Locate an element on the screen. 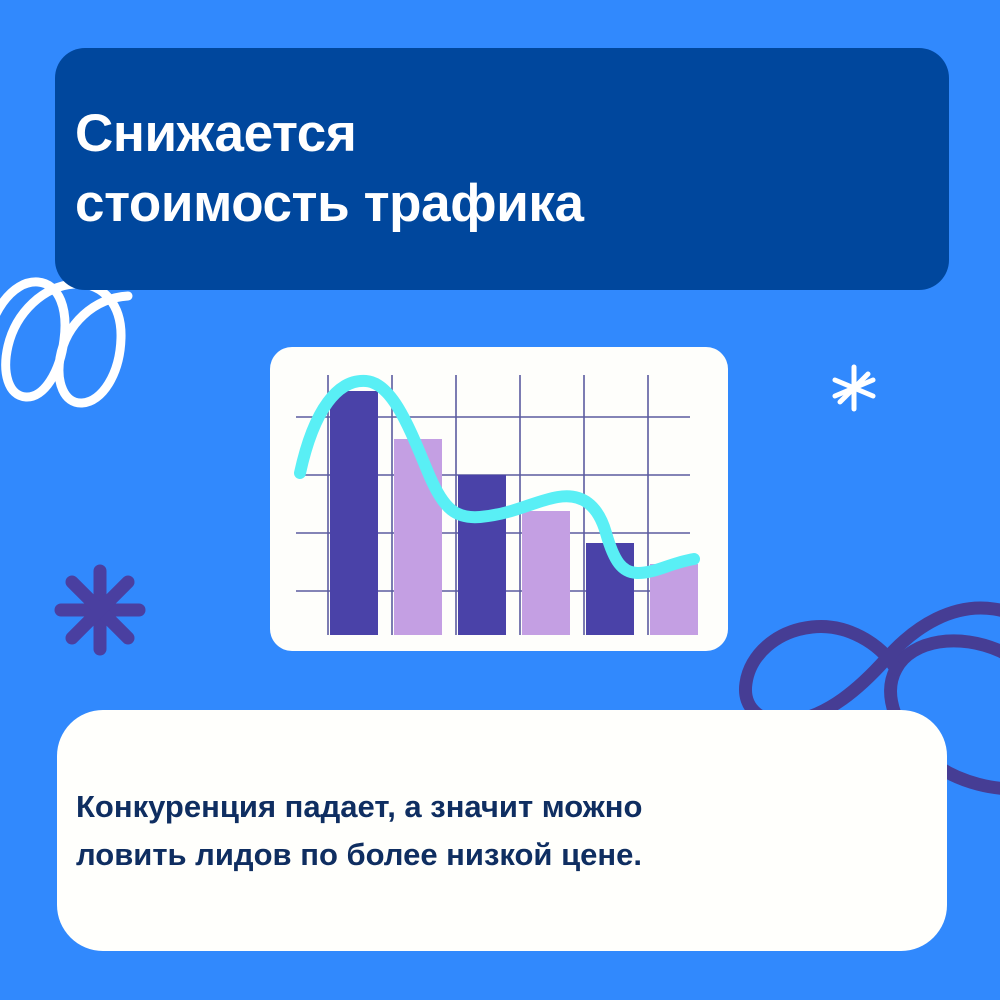 This screenshot has height=1000, width=1000. asterisk-white-icon is located at coordinates (854, 388).